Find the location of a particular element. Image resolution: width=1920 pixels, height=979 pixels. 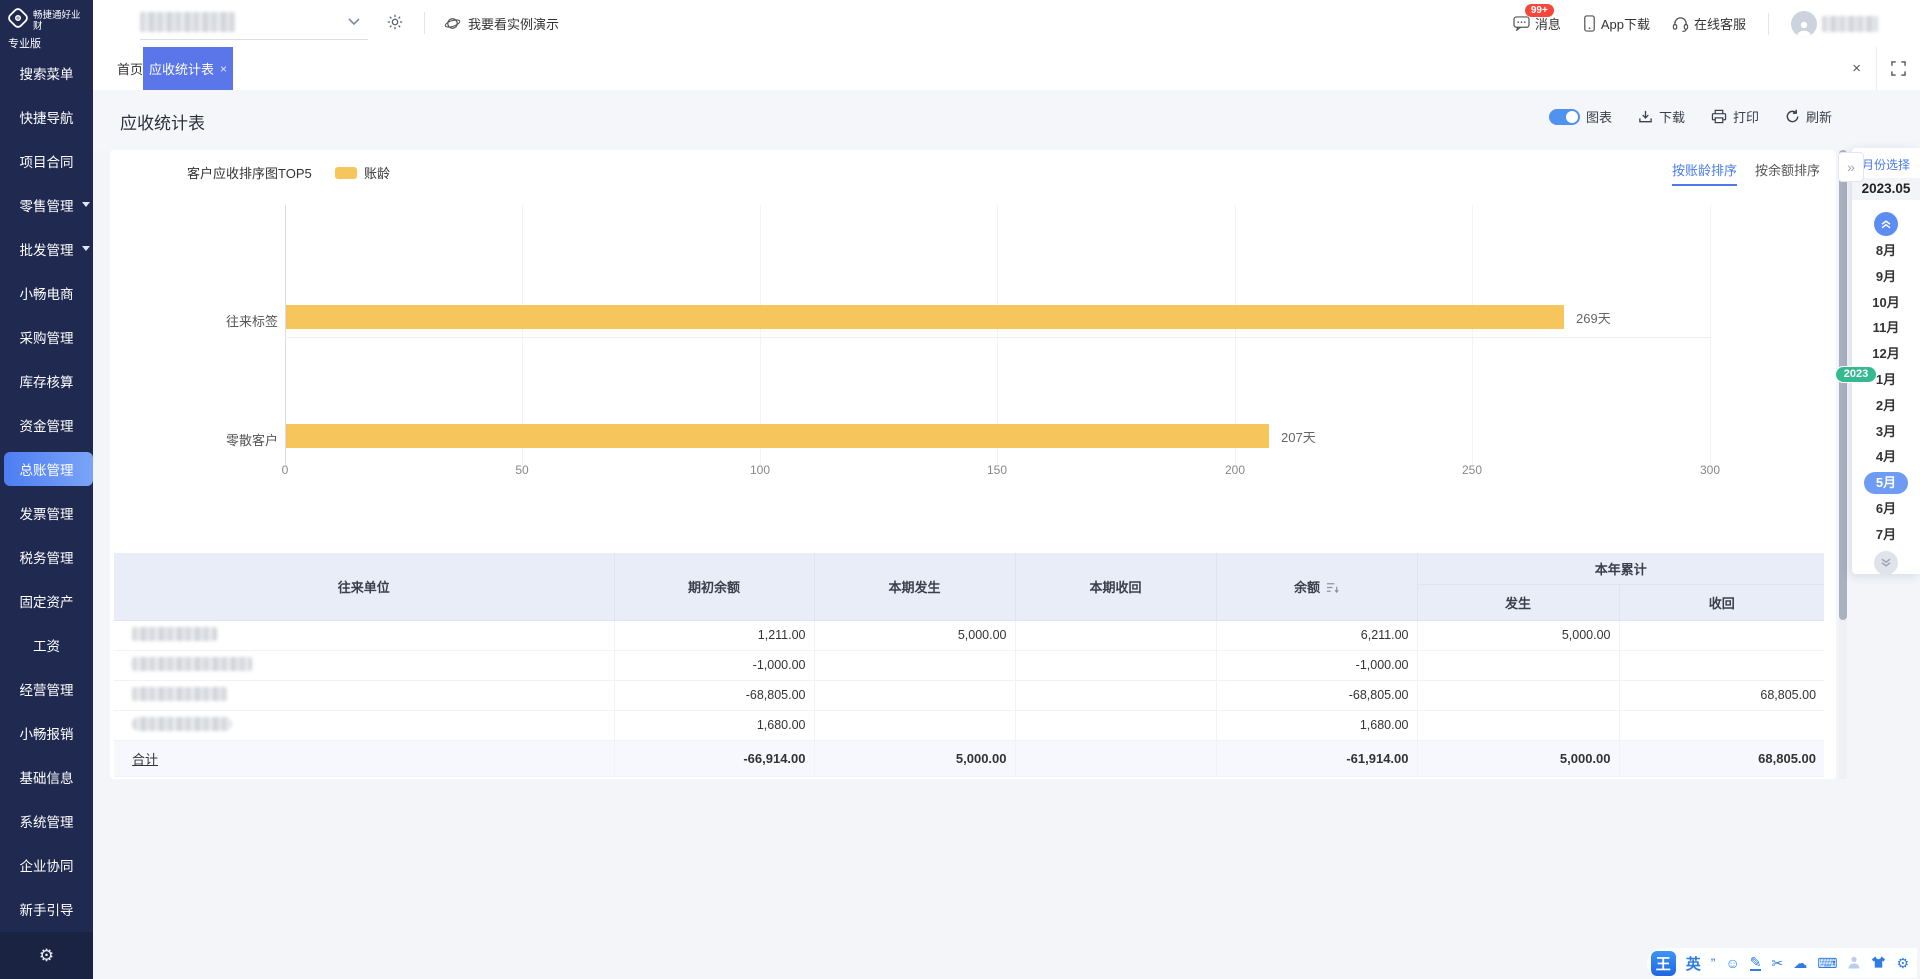

messages-label: 消息 is located at coordinates (1547, 24).